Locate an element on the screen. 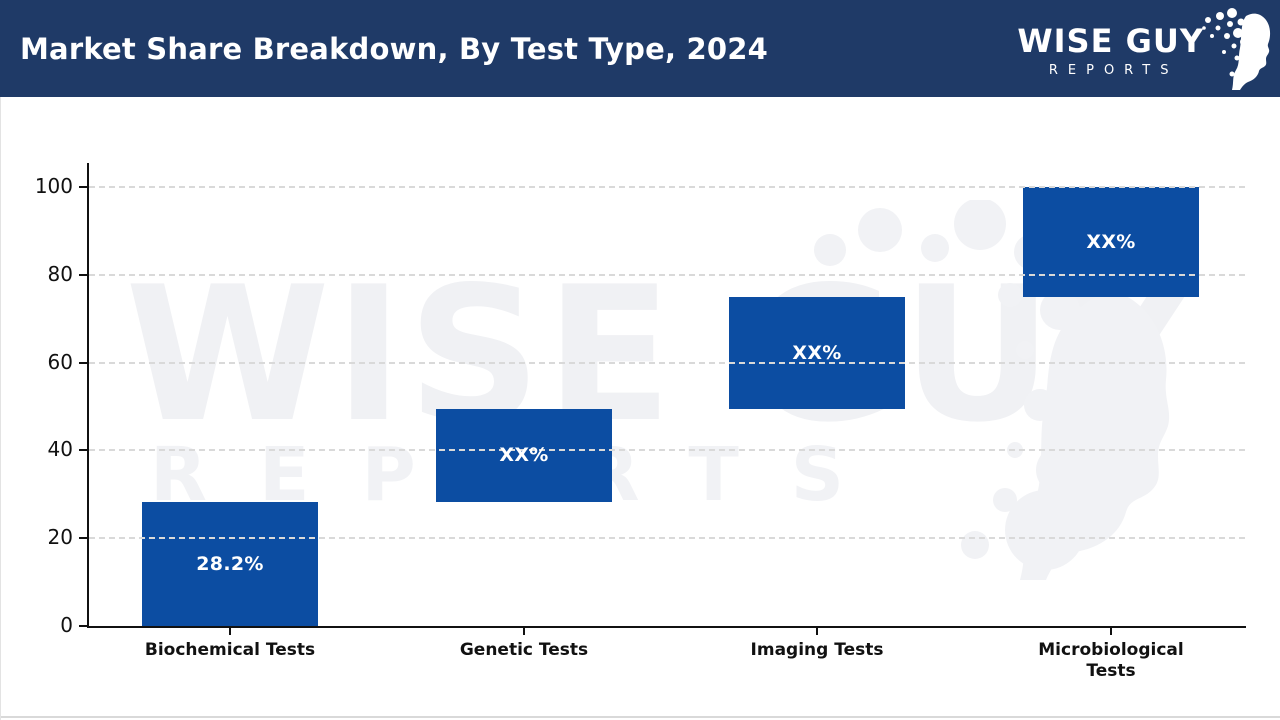  bar-value-label: 28.2% is located at coordinates (230, 564).